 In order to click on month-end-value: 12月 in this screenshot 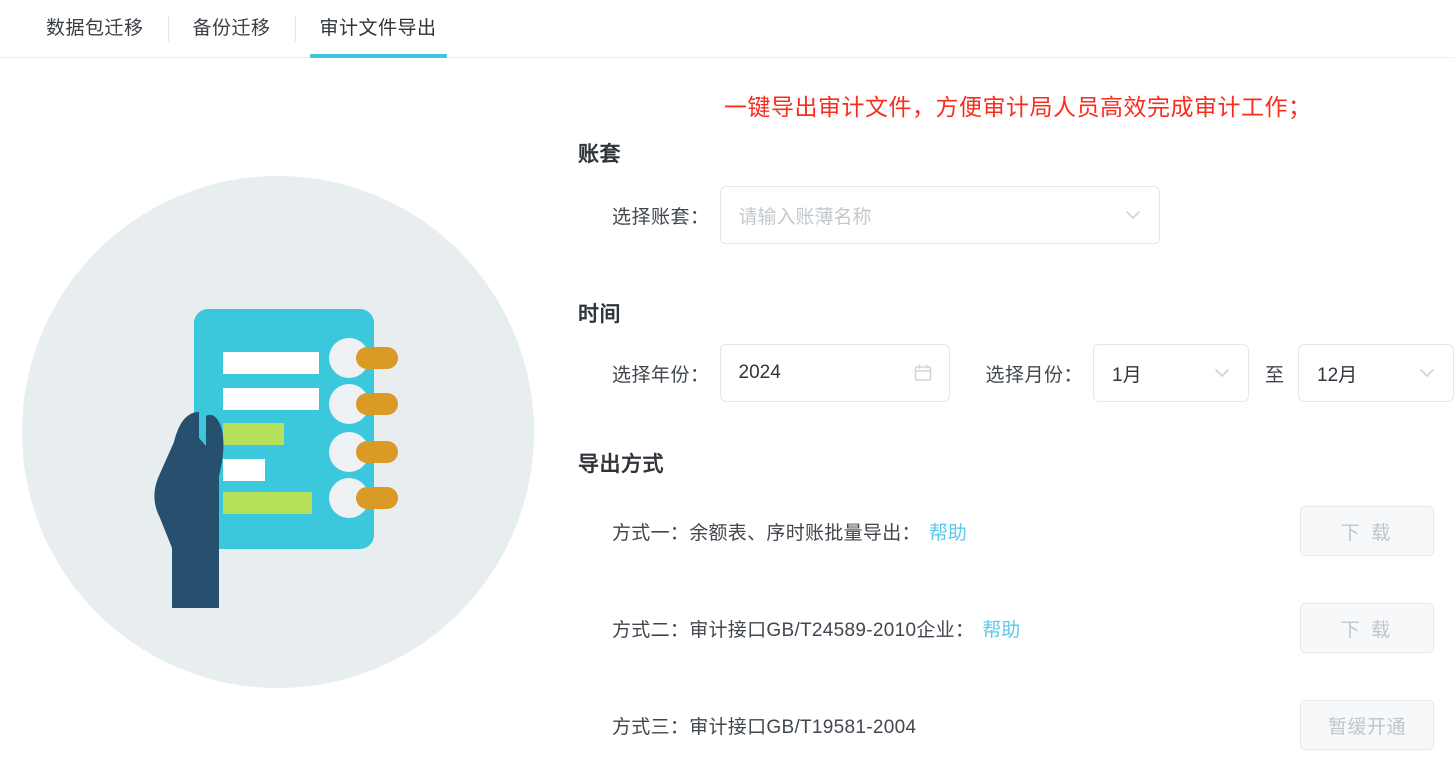, I will do `click(1337, 375)`.